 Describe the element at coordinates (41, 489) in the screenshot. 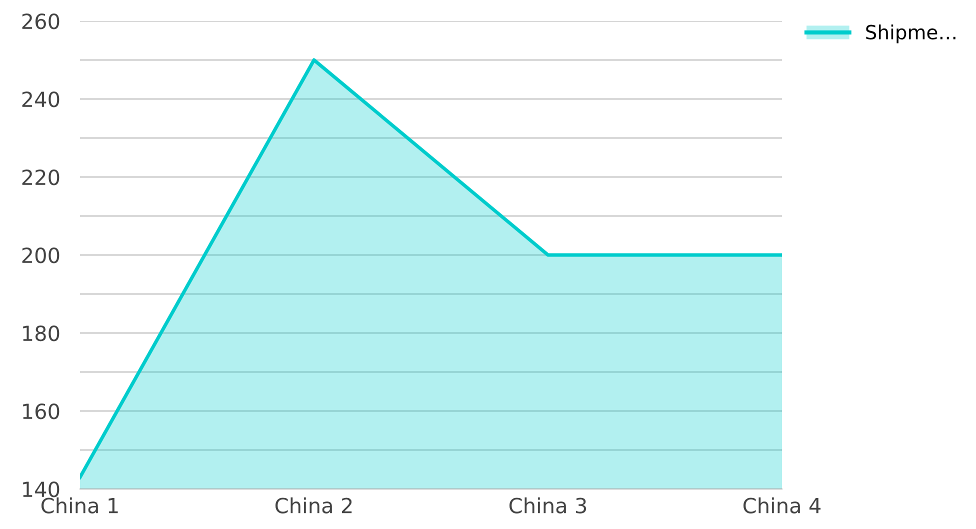

I see `y-tick-label: 140` at that location.